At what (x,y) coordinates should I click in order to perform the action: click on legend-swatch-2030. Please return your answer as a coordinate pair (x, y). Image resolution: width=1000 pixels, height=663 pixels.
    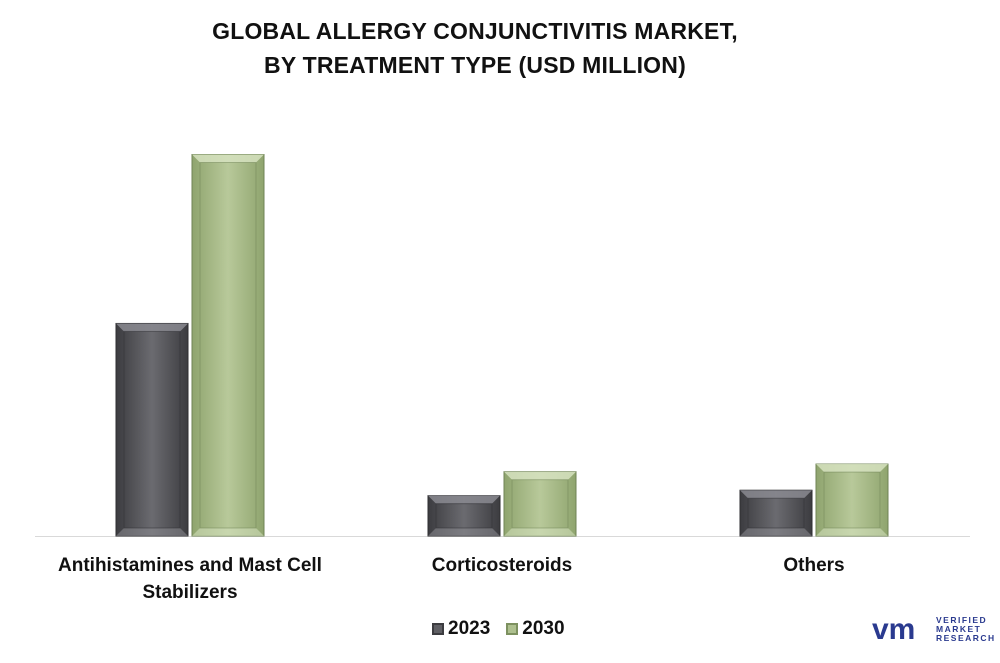
    Looking at the image, I should click on (512, 629).